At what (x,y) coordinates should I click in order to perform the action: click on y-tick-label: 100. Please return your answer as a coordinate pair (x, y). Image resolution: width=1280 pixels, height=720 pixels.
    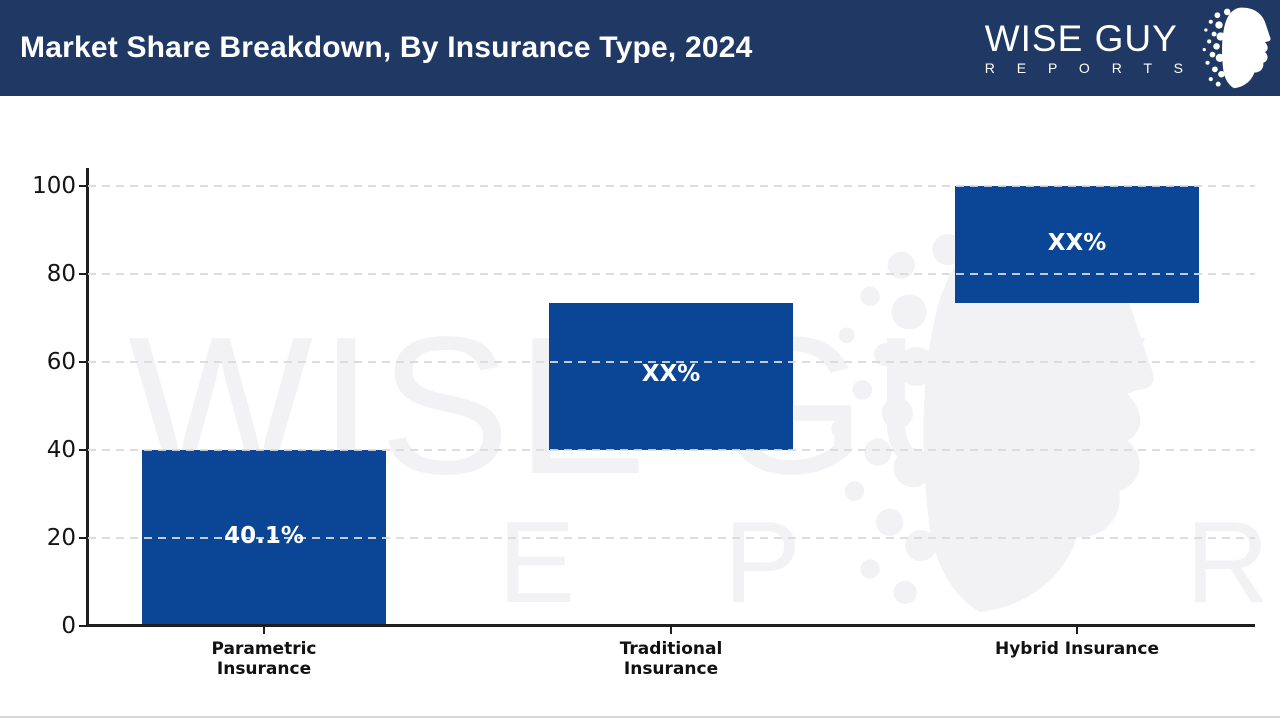
    Looking at the image, I should click on (54, 186).